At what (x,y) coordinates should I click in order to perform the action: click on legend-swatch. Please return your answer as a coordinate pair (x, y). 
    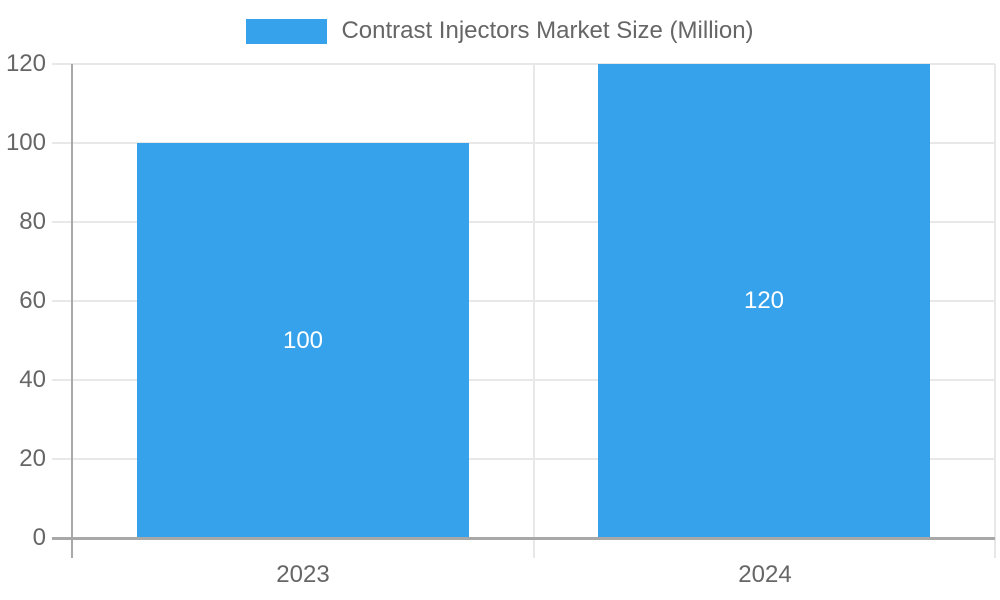
    Looking at the image, I should click on (287, 31).